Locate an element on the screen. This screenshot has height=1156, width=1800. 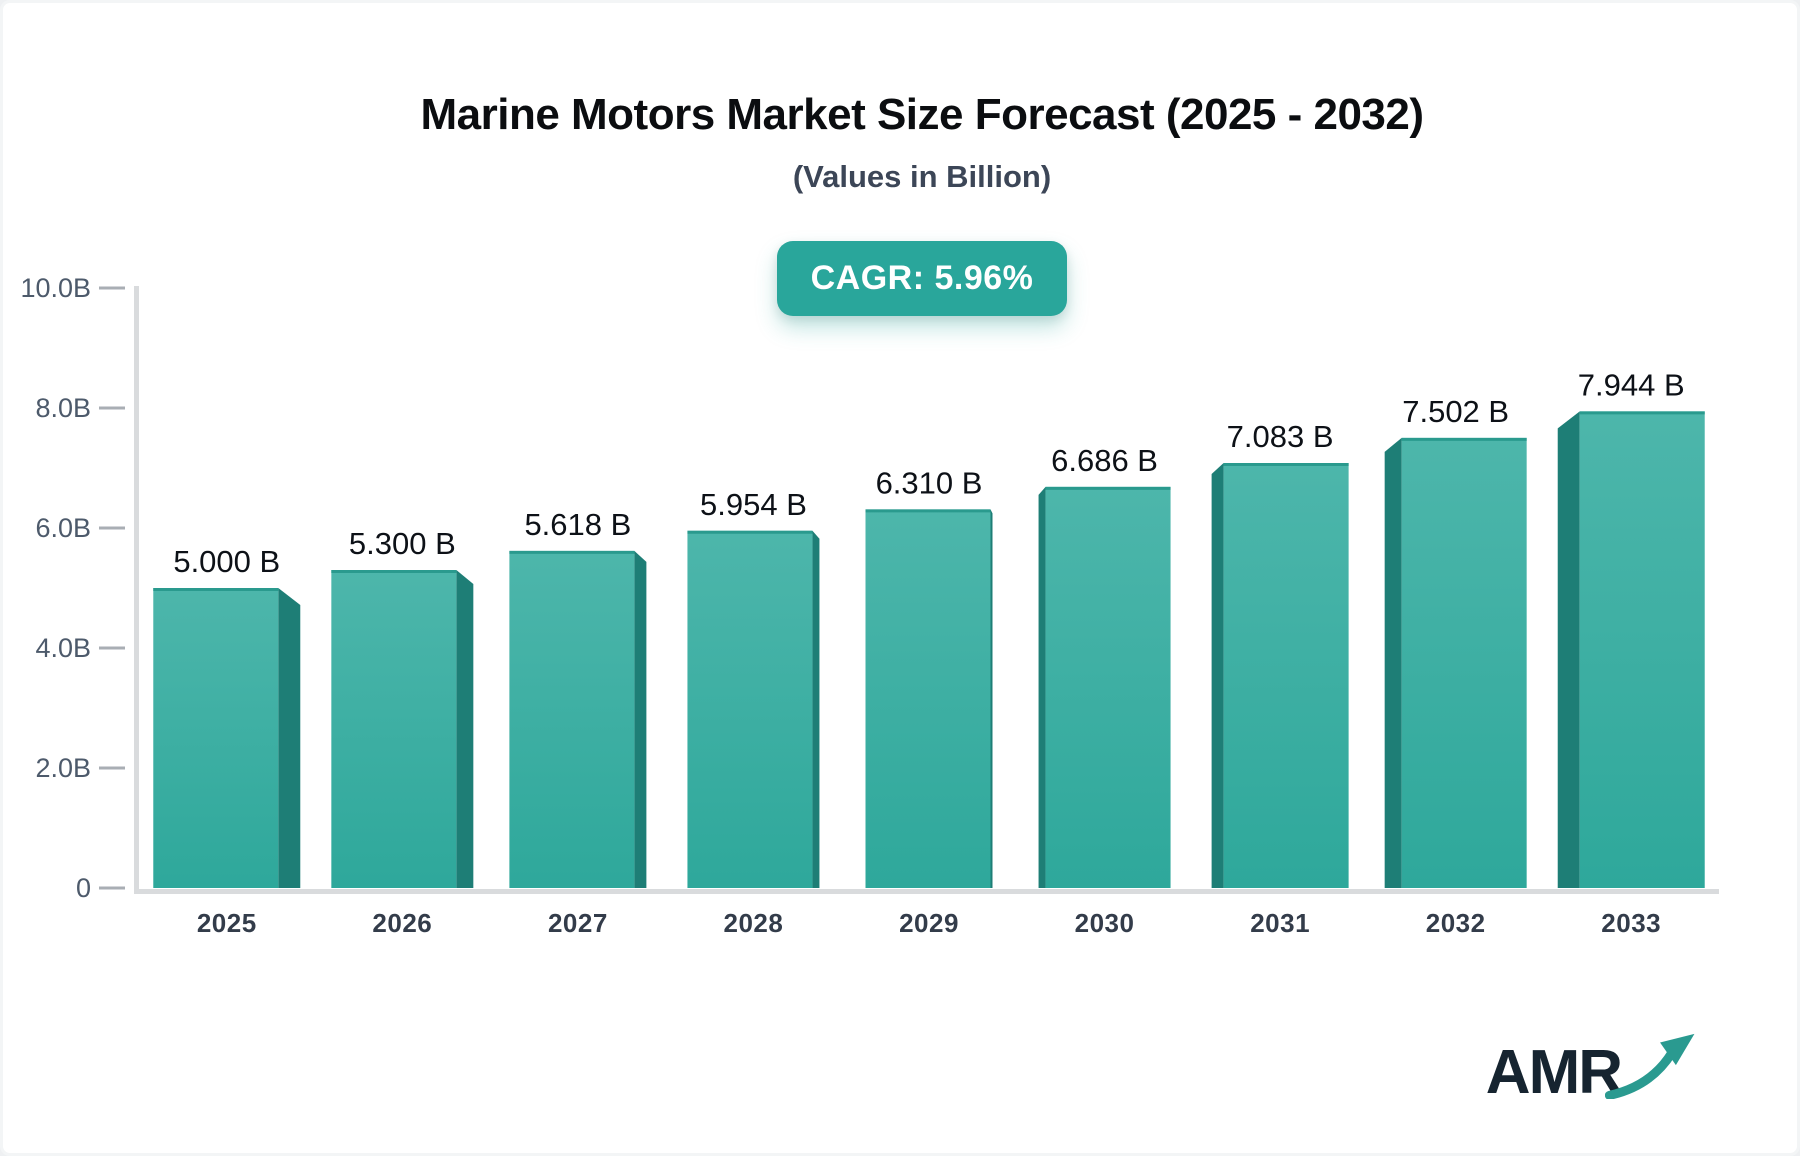
x-axis-year-label: 2032 is located at coordinates (1456, 923).